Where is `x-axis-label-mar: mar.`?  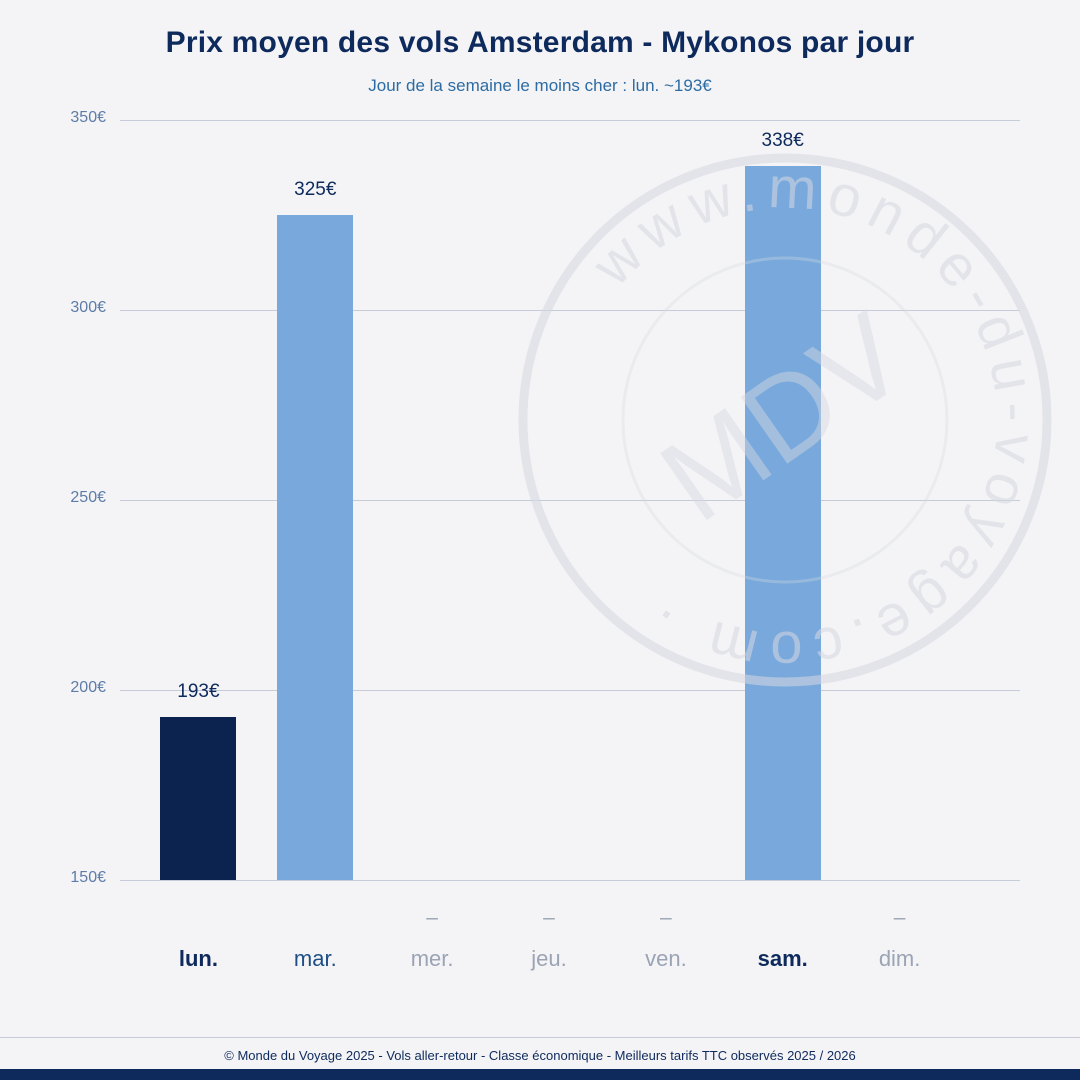 x-axis-label-mar: mar. is located at coordinates (315, 958).